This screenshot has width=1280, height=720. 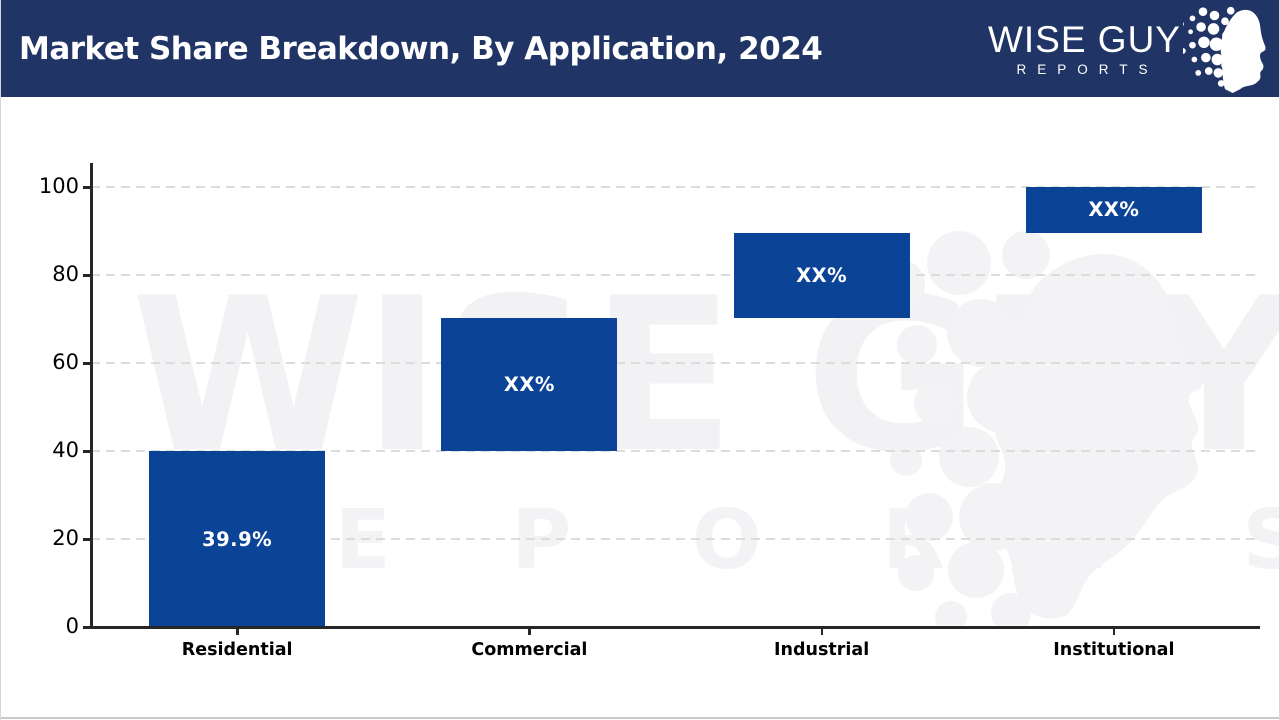 I want to click on bar-institutional: XX%, so click(x=1113, y=210).